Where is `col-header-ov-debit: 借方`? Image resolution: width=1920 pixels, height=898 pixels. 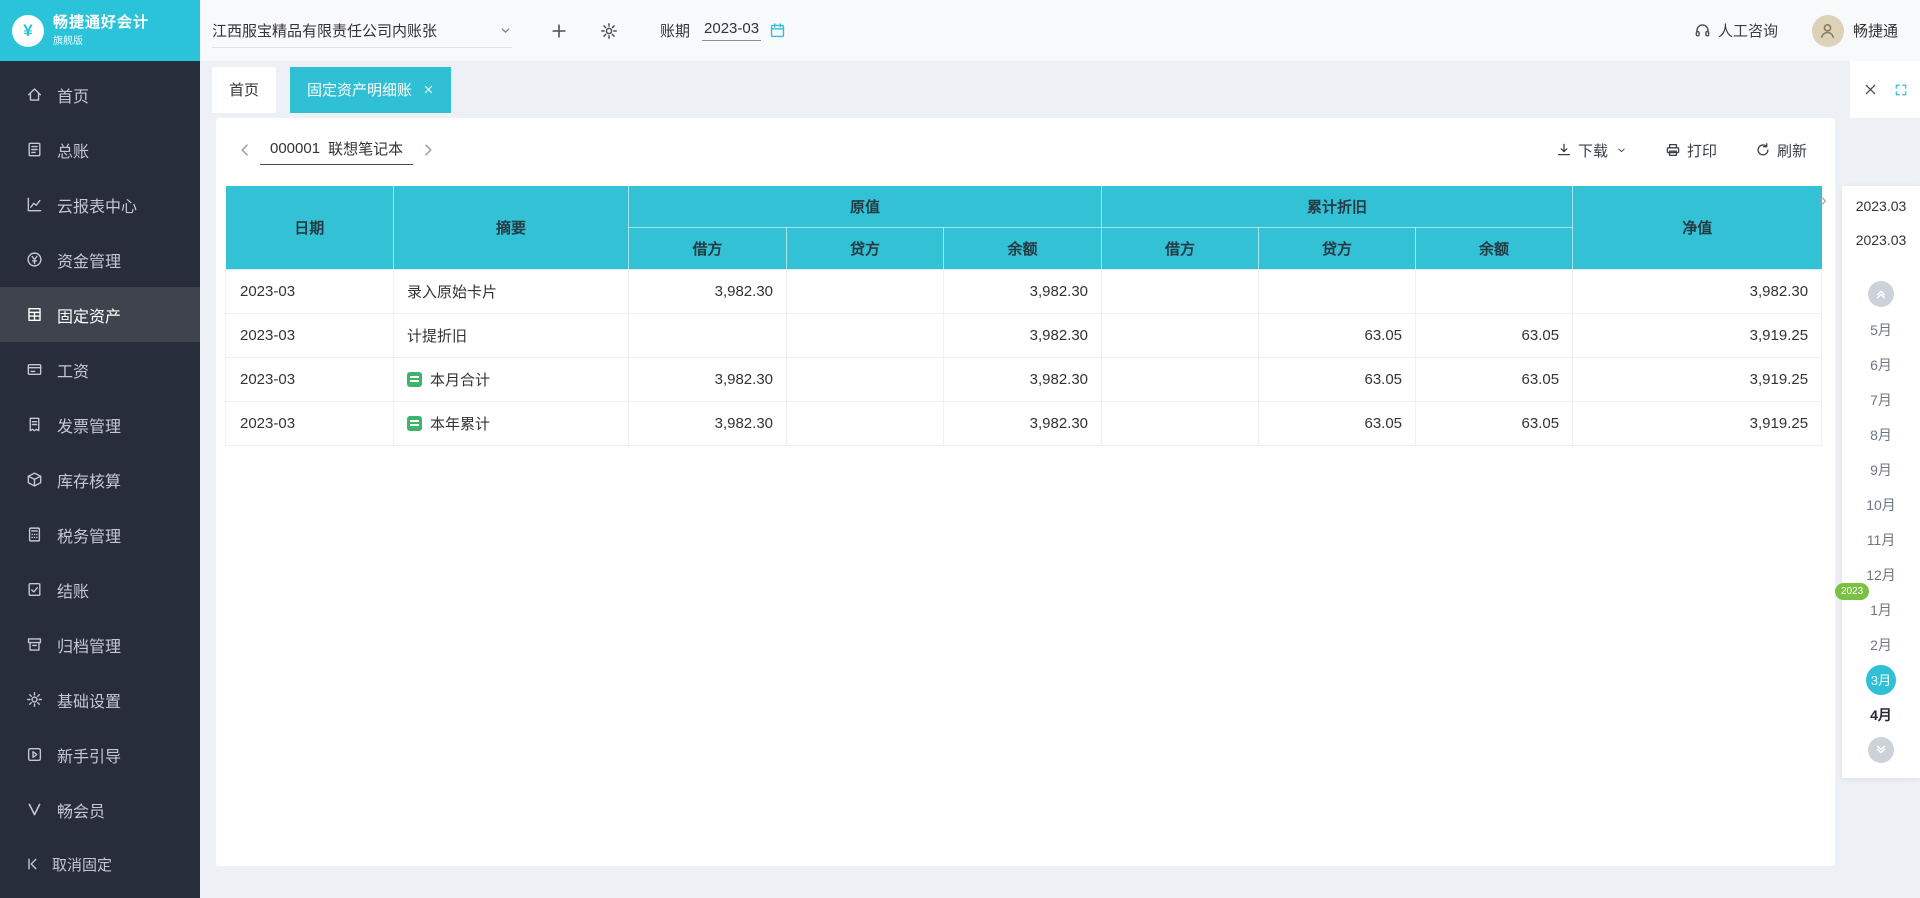
col-header-ov-debit: 借方 is located at coordinates (707, 248).